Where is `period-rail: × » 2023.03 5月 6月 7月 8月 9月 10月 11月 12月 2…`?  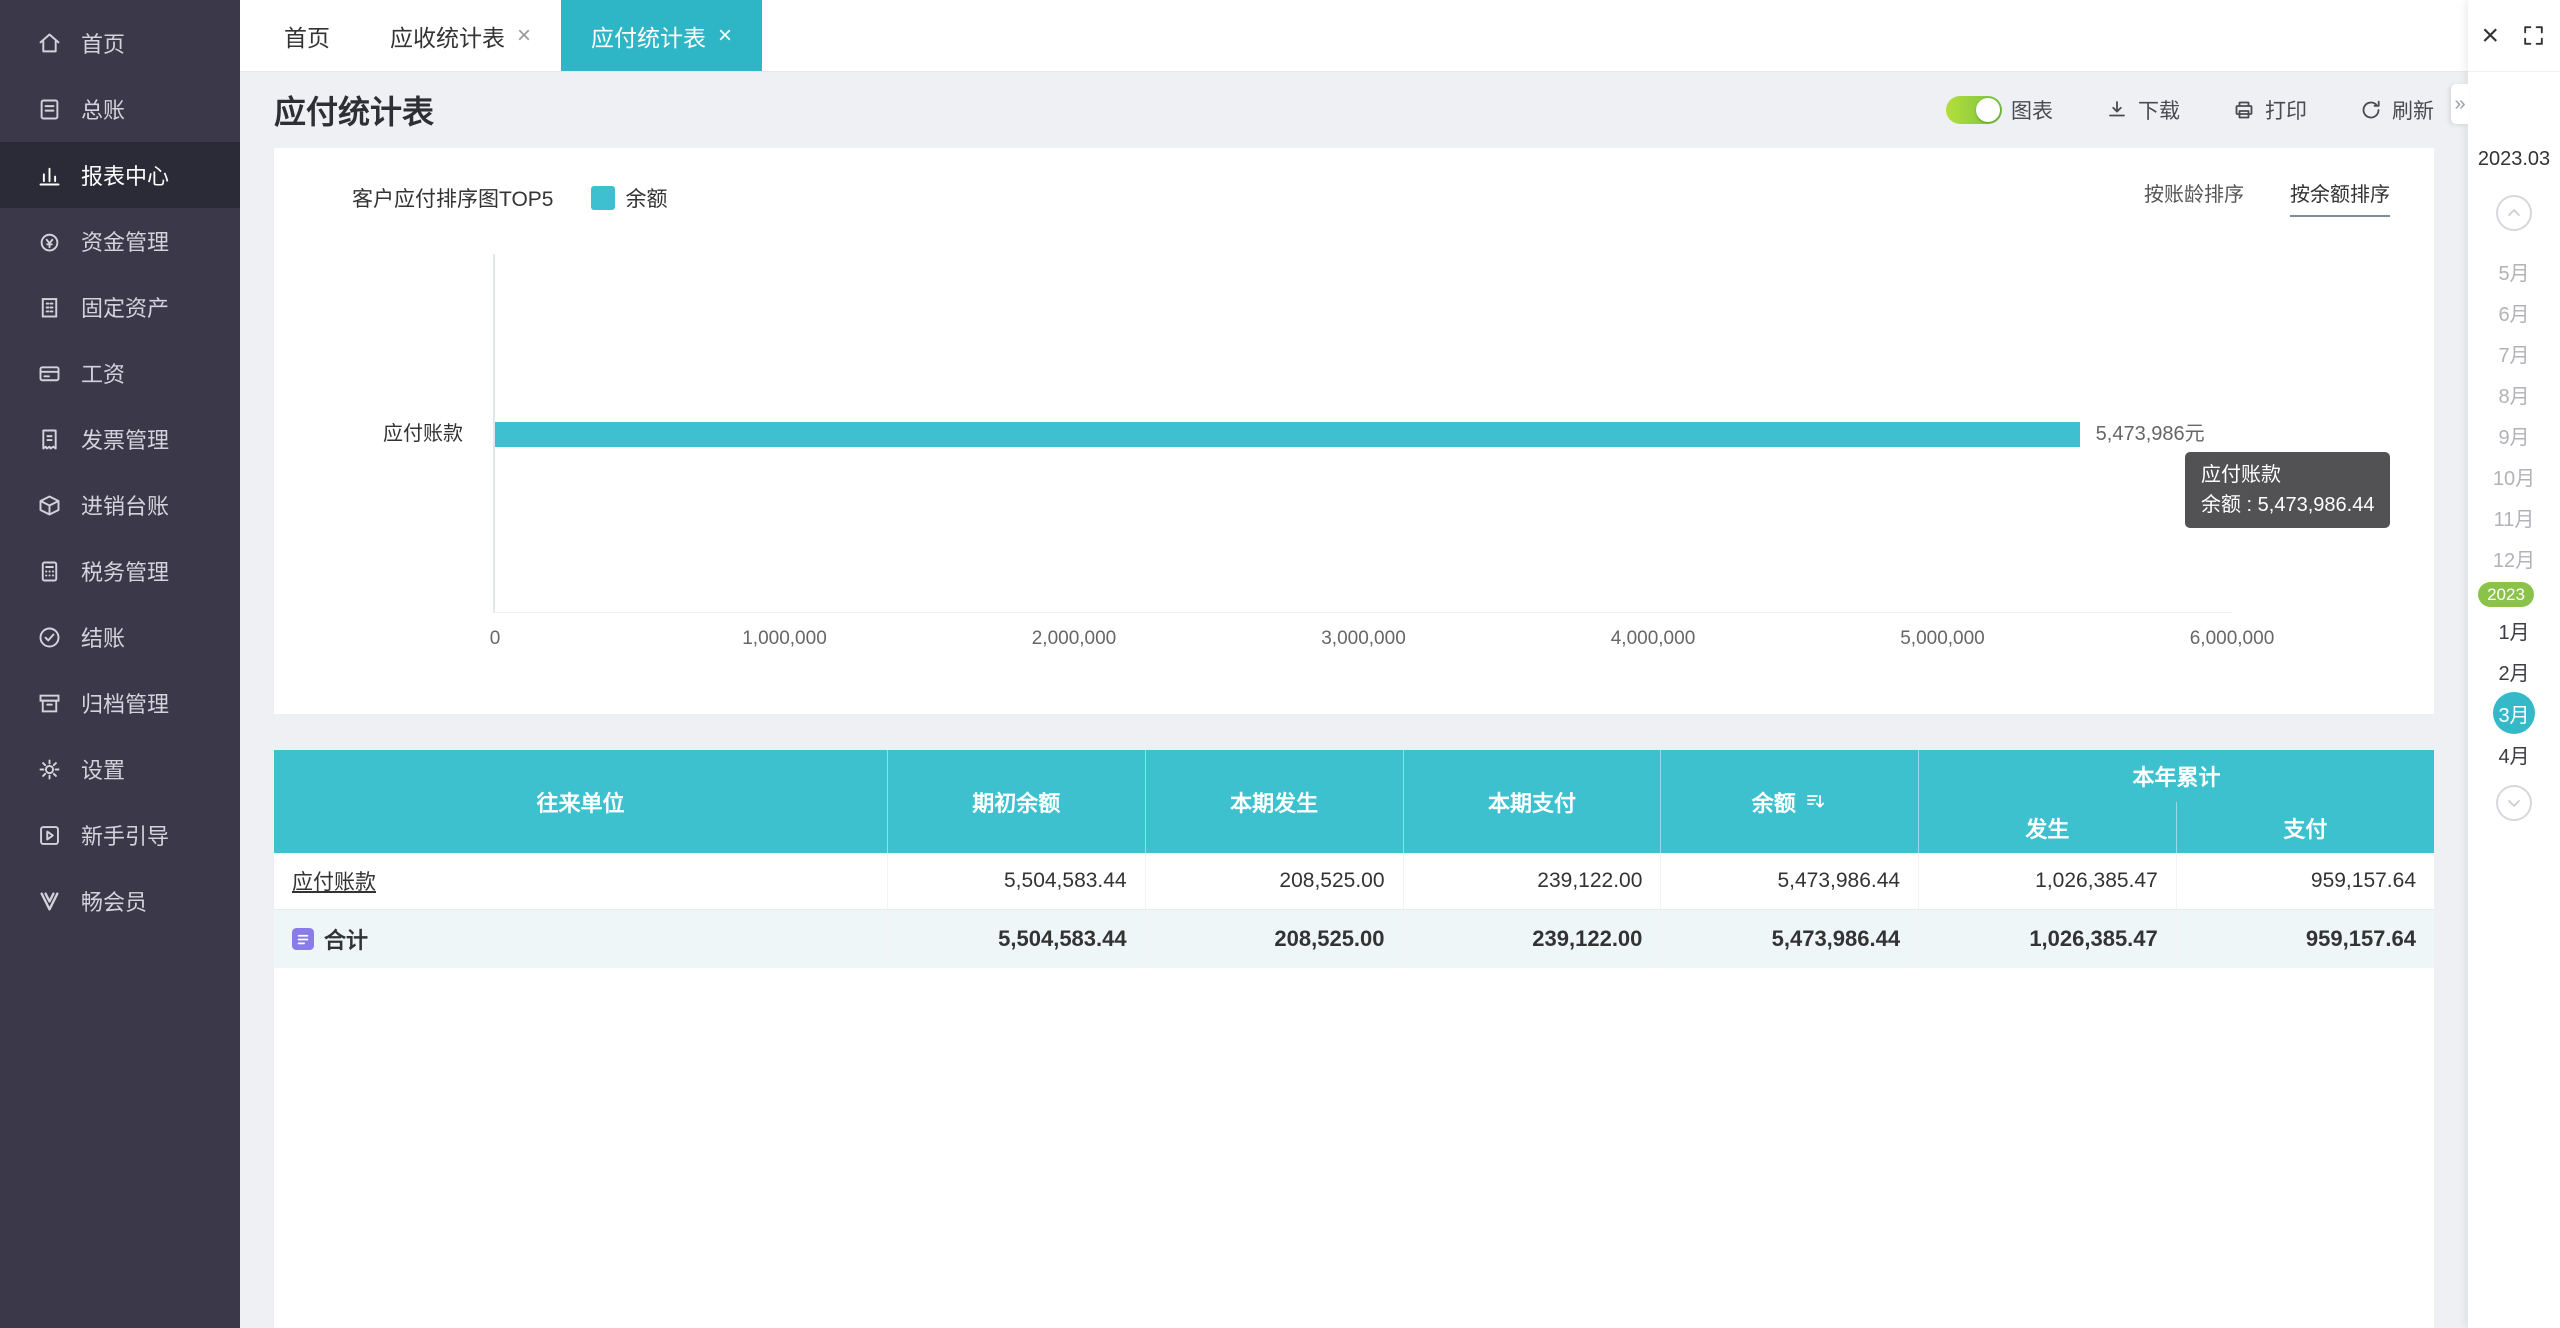 period-rail: × » 2023.03 5月 6月 7月 8月 9月 10月 11月 12月 2… is located at coordinates (2505, 664).